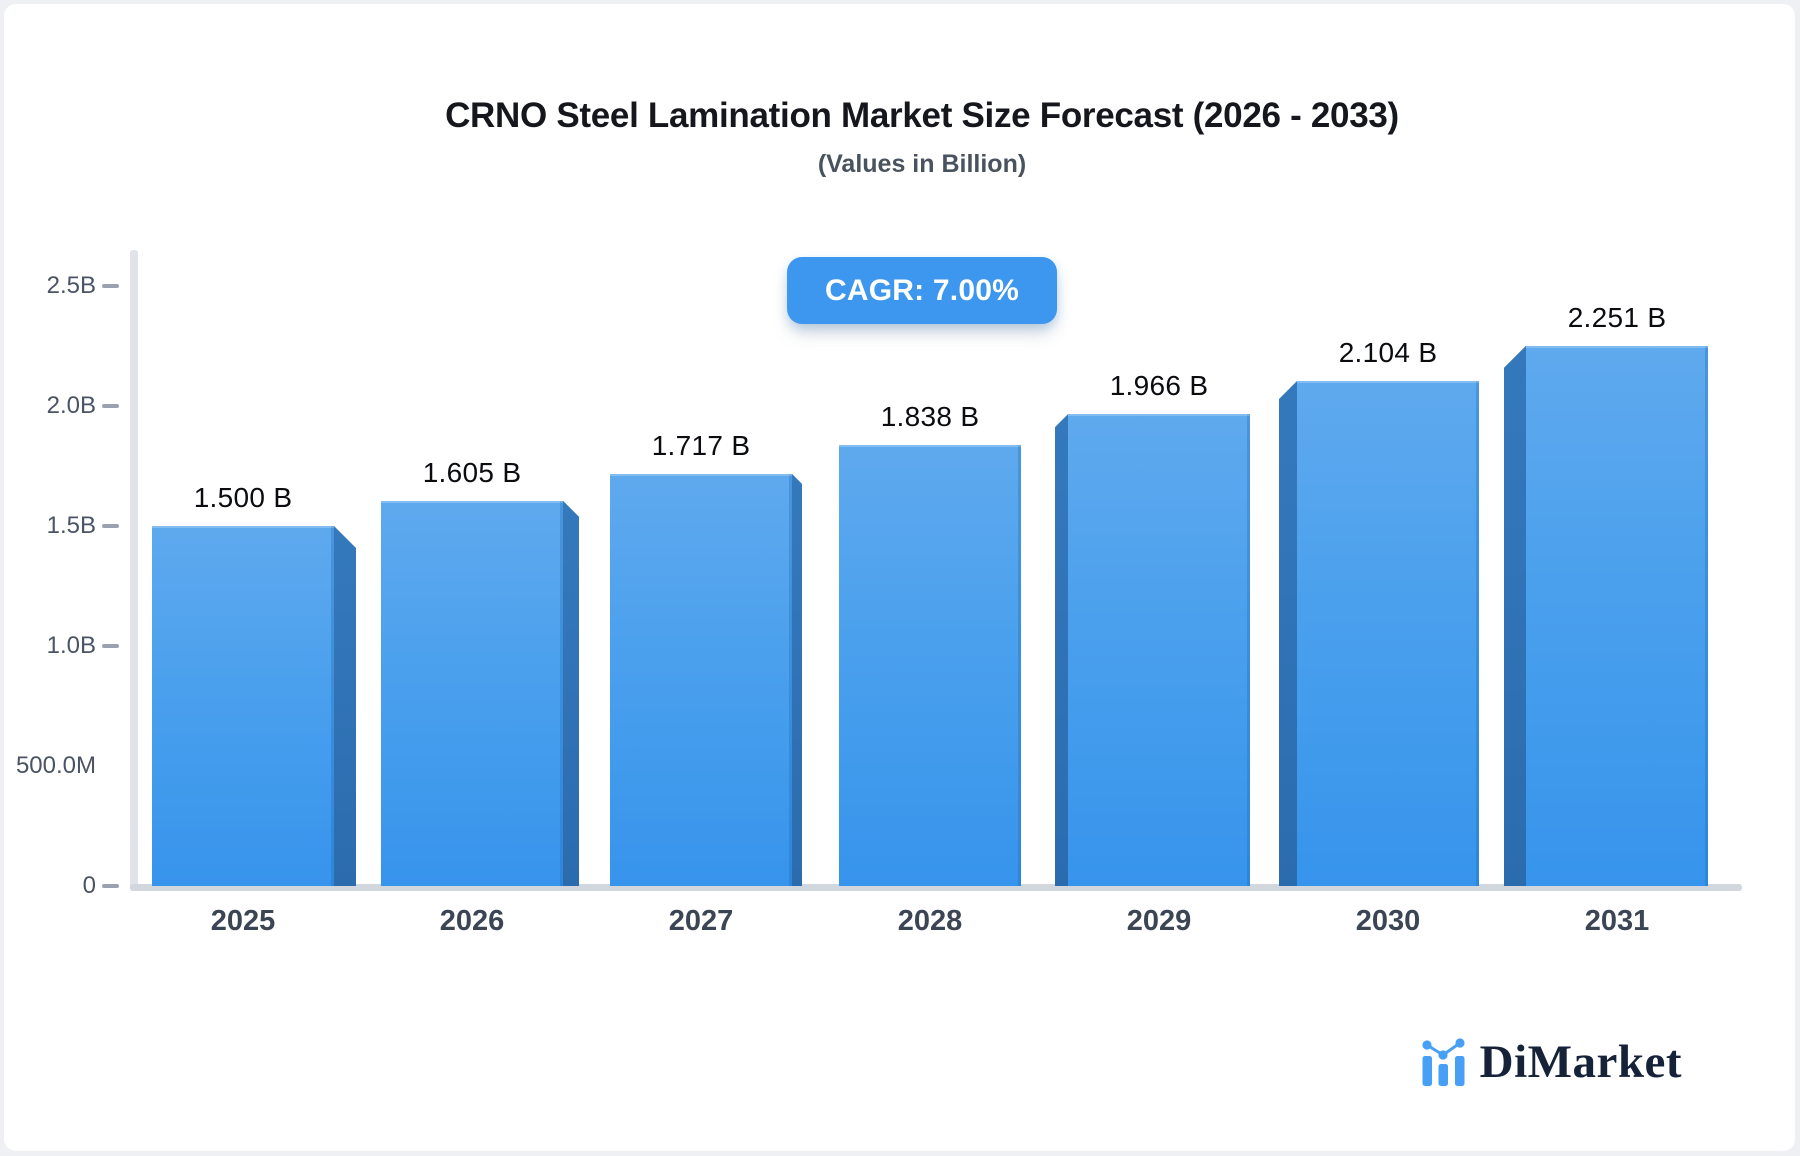 Image resolution: width=1800 pixels, height=1156 pixels. What do you see at coordinates (472, 693) in the screenshot?
I see `bar-2026` at bounding box center [472, 693].